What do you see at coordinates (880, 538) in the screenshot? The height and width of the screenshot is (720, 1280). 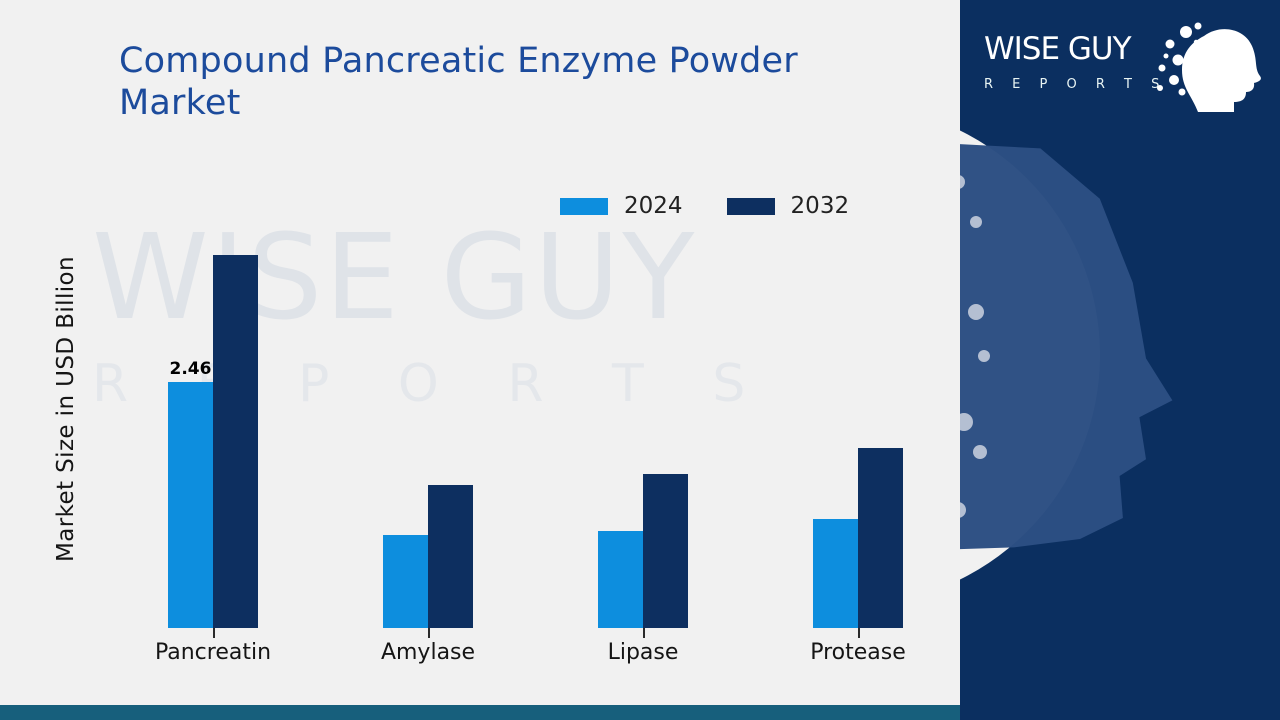 I see `bar-protease-2032` at bounding box center [880, 538].